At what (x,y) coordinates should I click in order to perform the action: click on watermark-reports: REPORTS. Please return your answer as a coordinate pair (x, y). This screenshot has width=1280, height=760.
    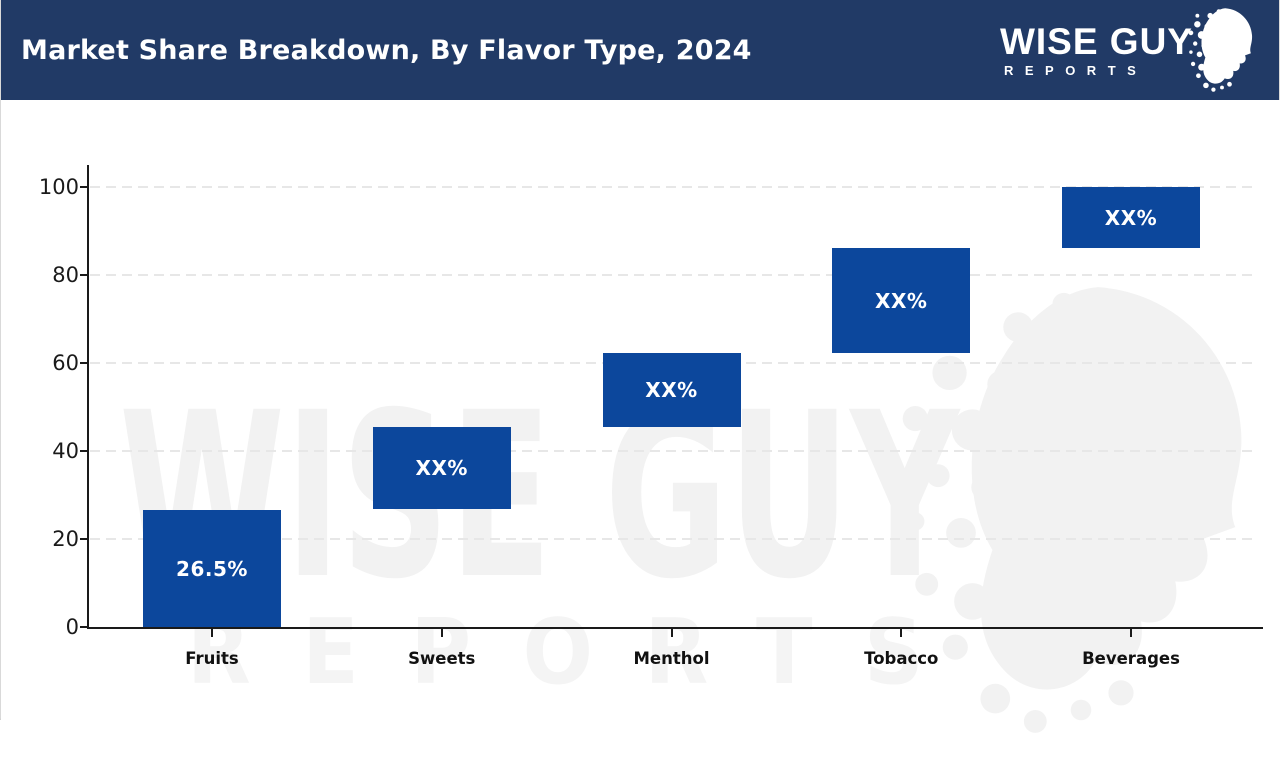
    Looking at the image, I should click on (581, 652).